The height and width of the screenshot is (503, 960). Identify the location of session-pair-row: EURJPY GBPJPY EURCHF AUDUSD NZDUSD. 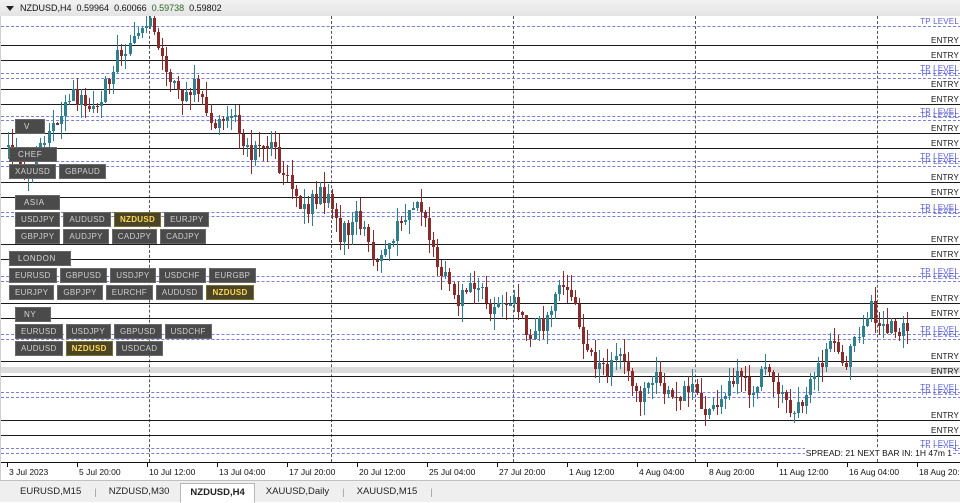
(132, 292).